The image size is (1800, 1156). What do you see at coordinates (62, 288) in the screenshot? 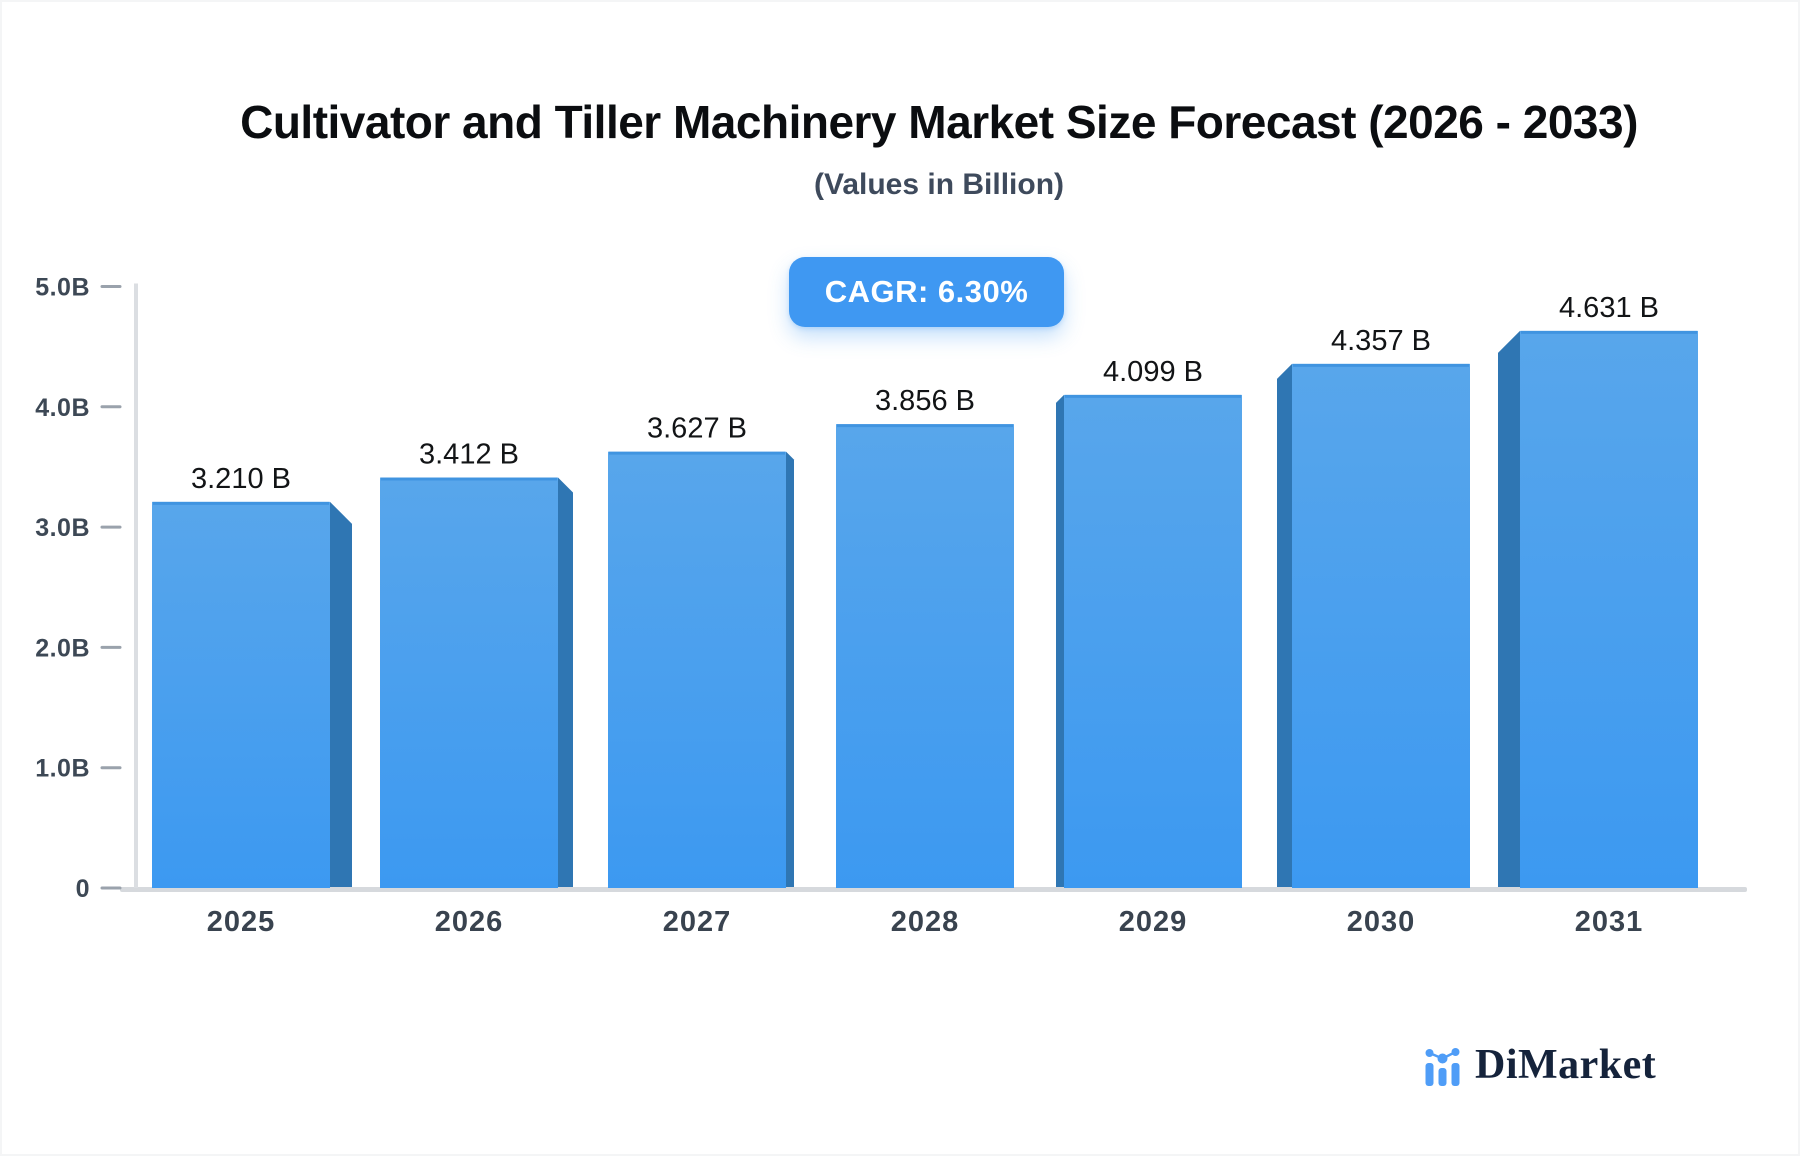
I see `y-tick-label: 5.0B` at bounding box center [62, 288].